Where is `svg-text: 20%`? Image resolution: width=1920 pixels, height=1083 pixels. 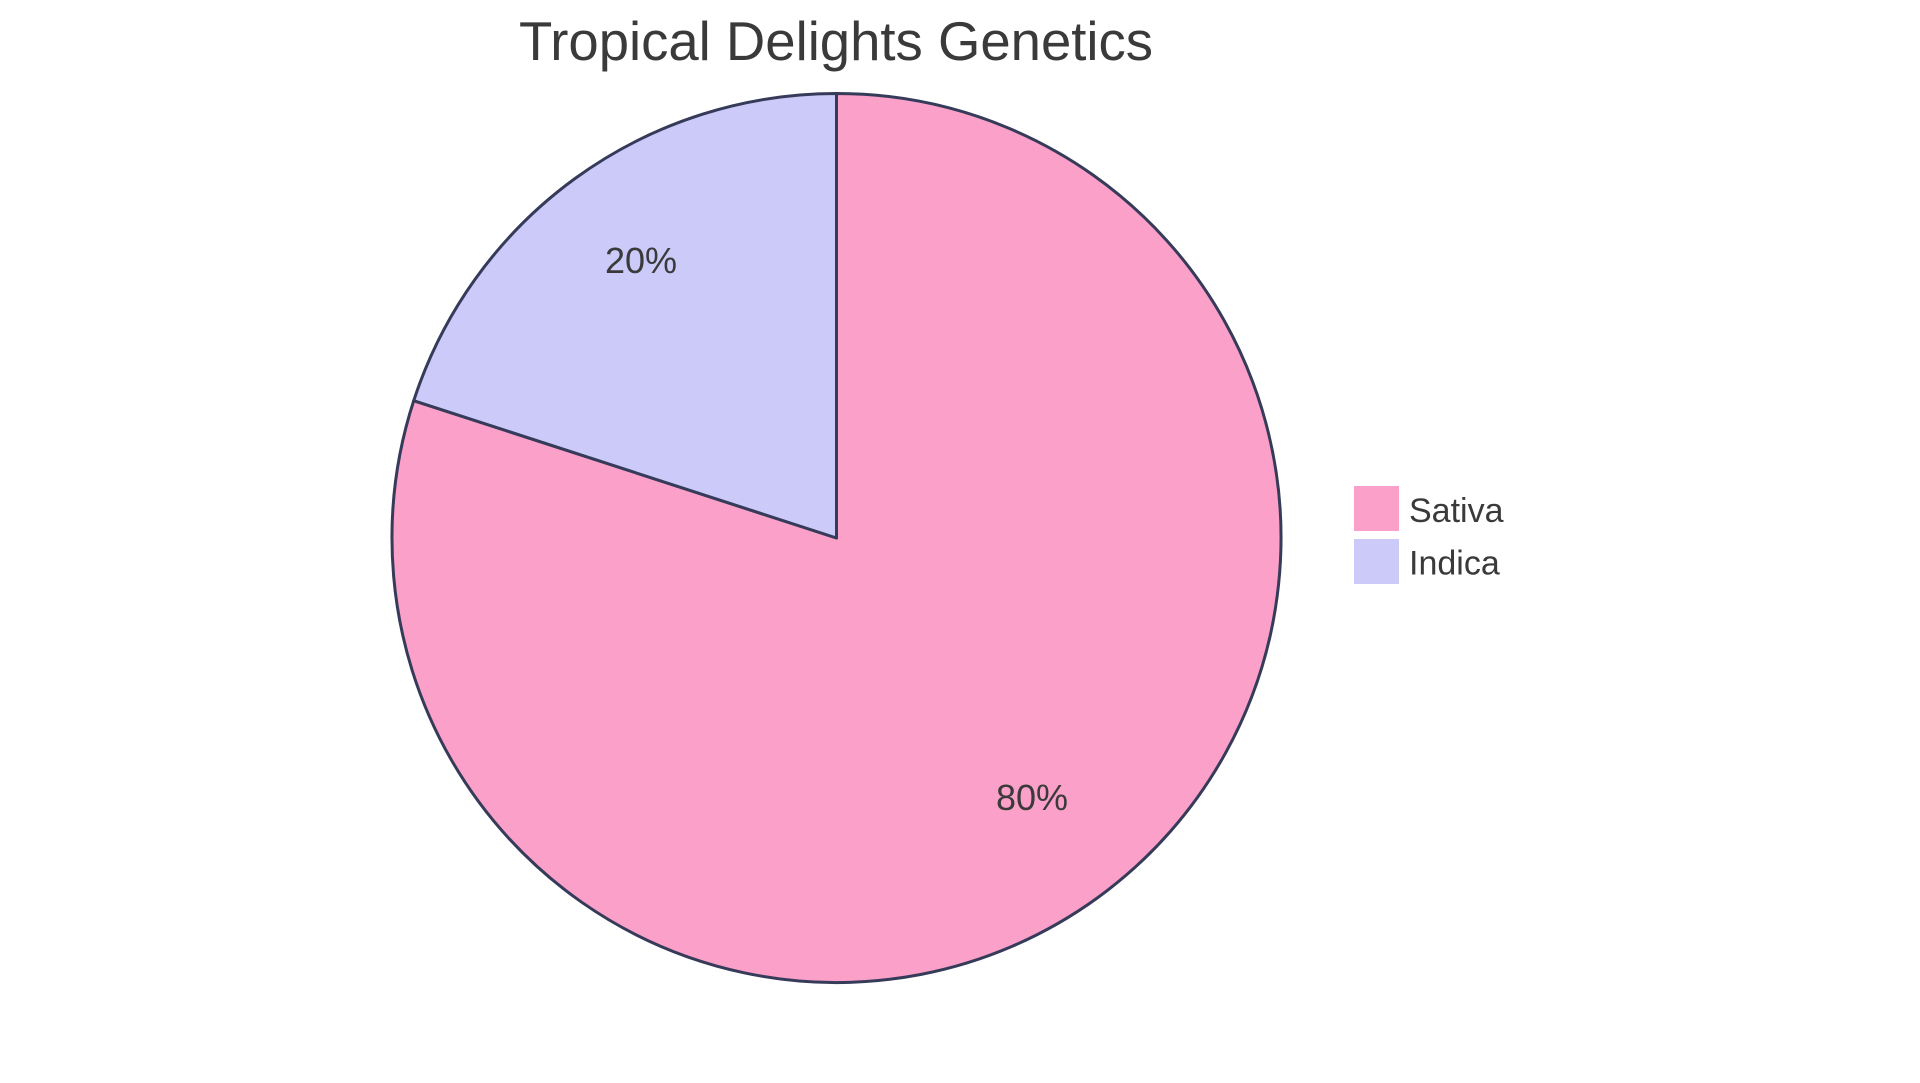 svg-text: 20% is located at coordinates (641, 260).